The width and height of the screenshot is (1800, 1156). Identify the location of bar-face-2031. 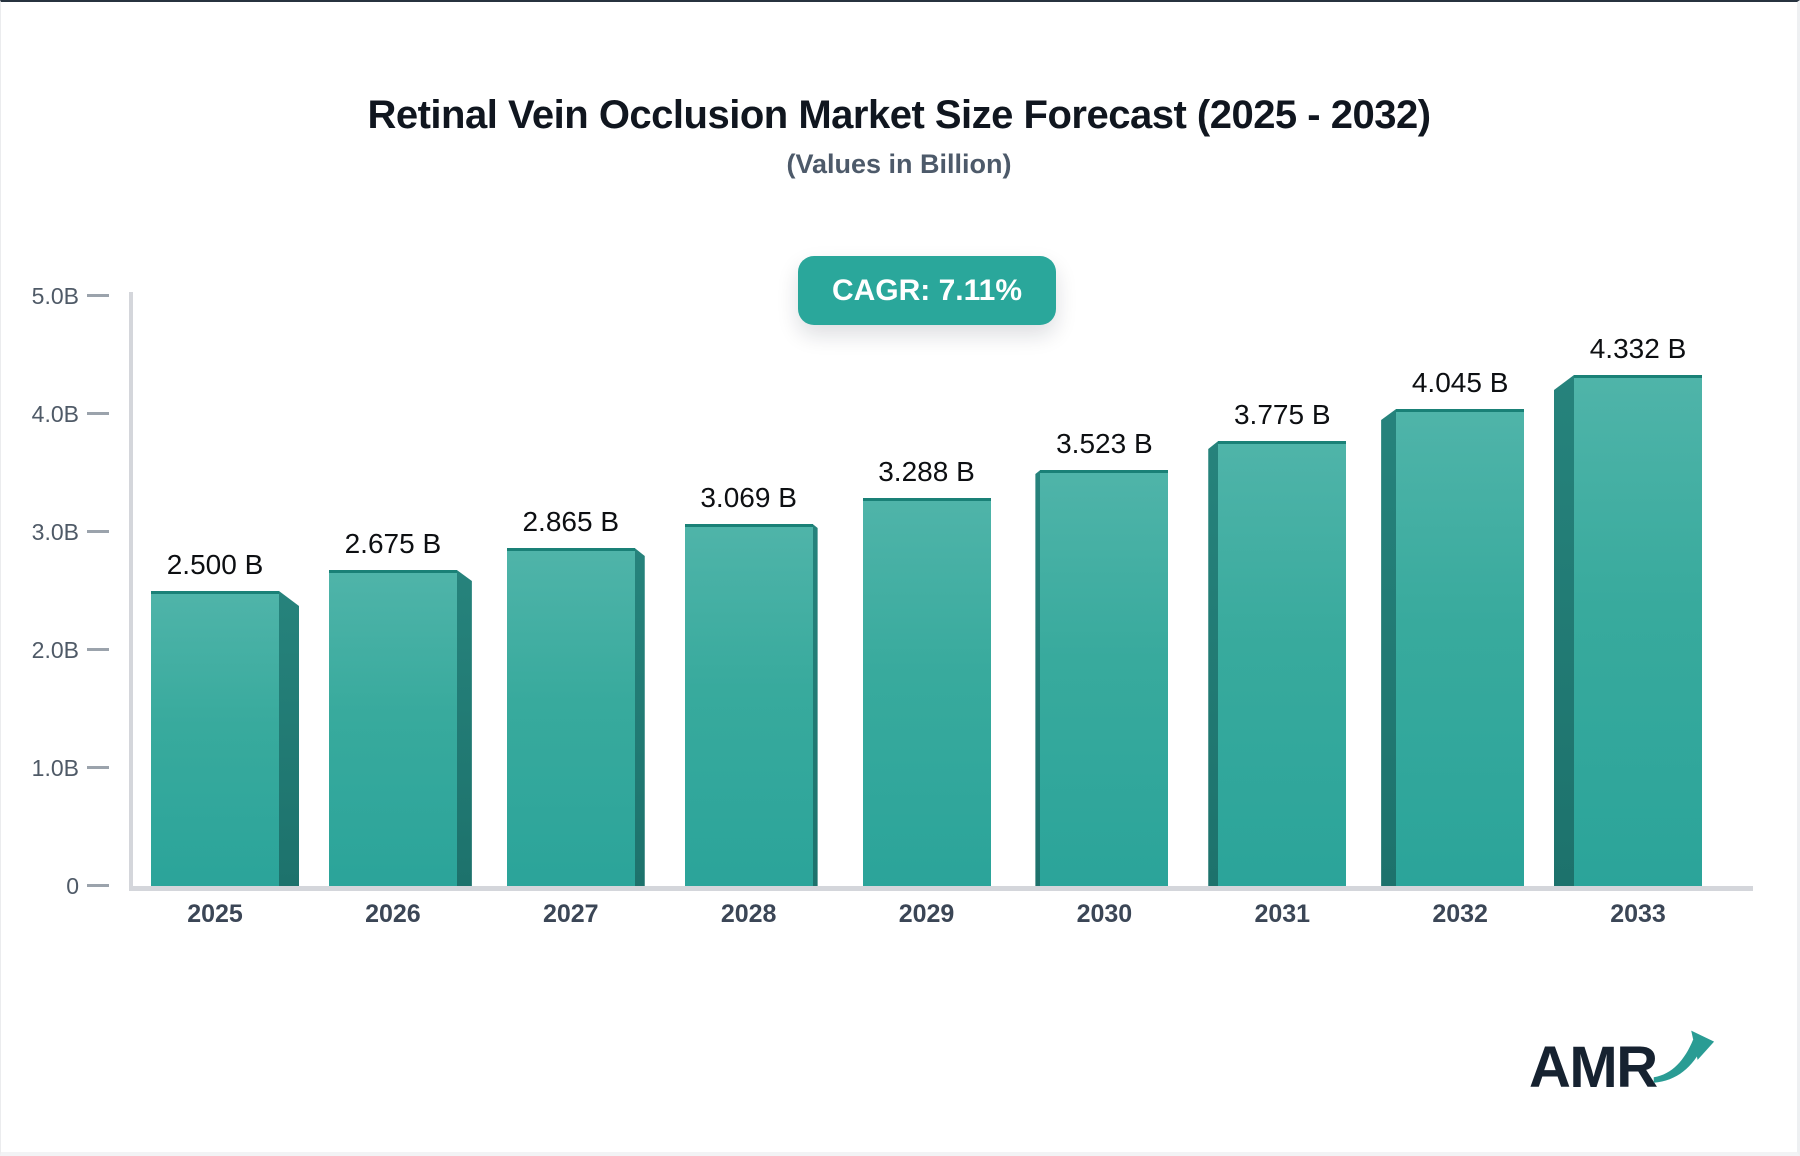
(1282, 663).